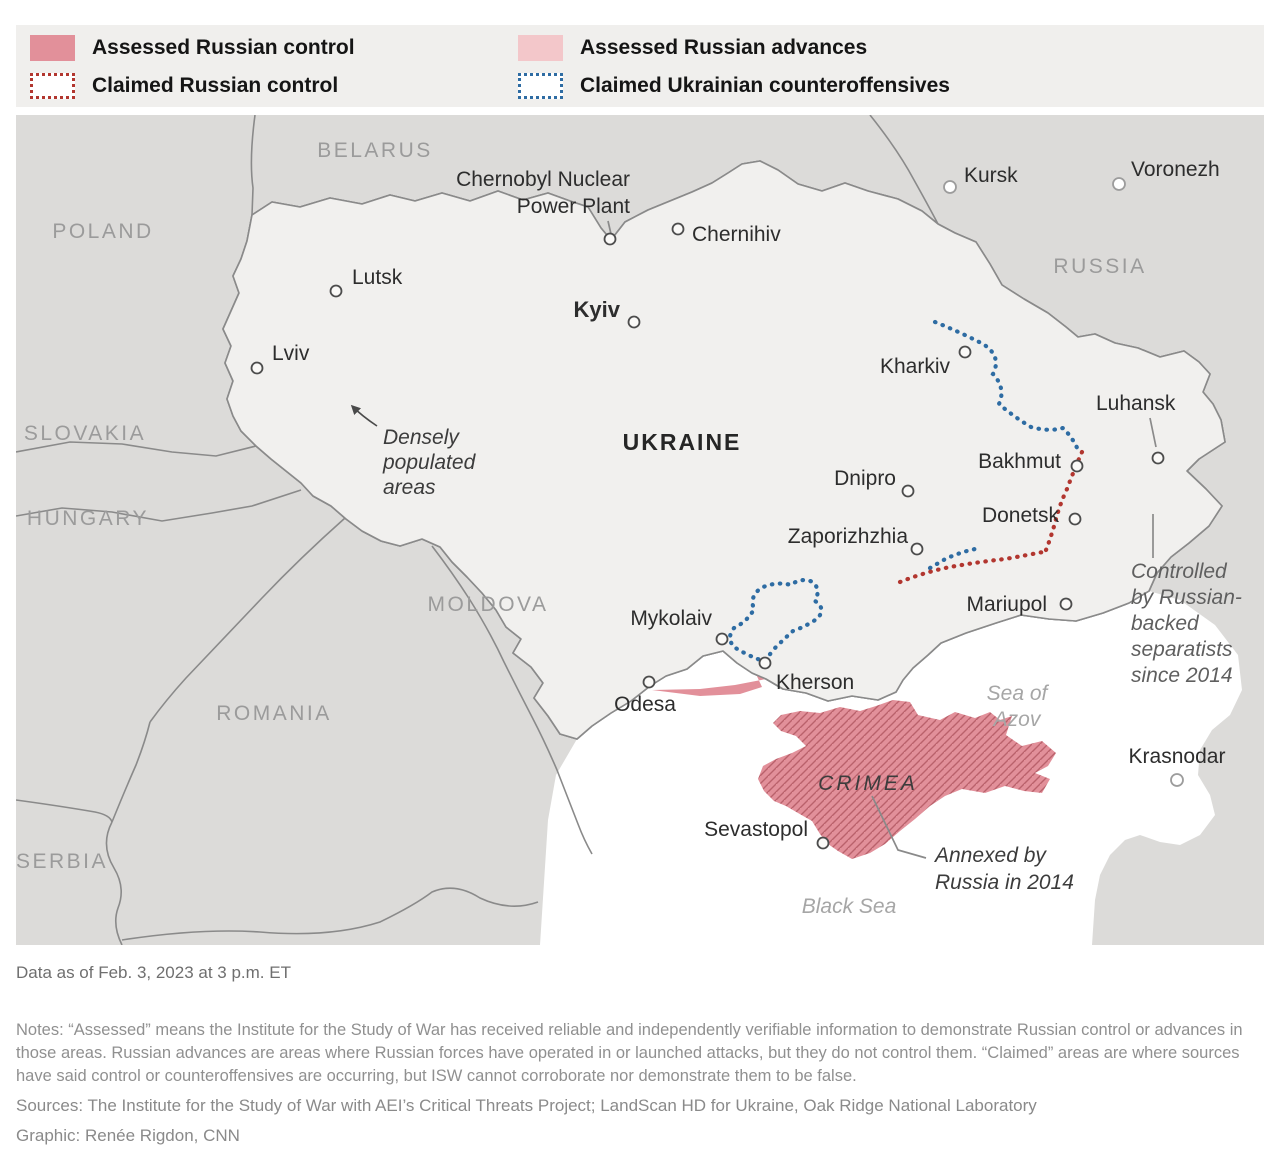  I want to click on city-label-kherson: Kherson, so click(815, 682).